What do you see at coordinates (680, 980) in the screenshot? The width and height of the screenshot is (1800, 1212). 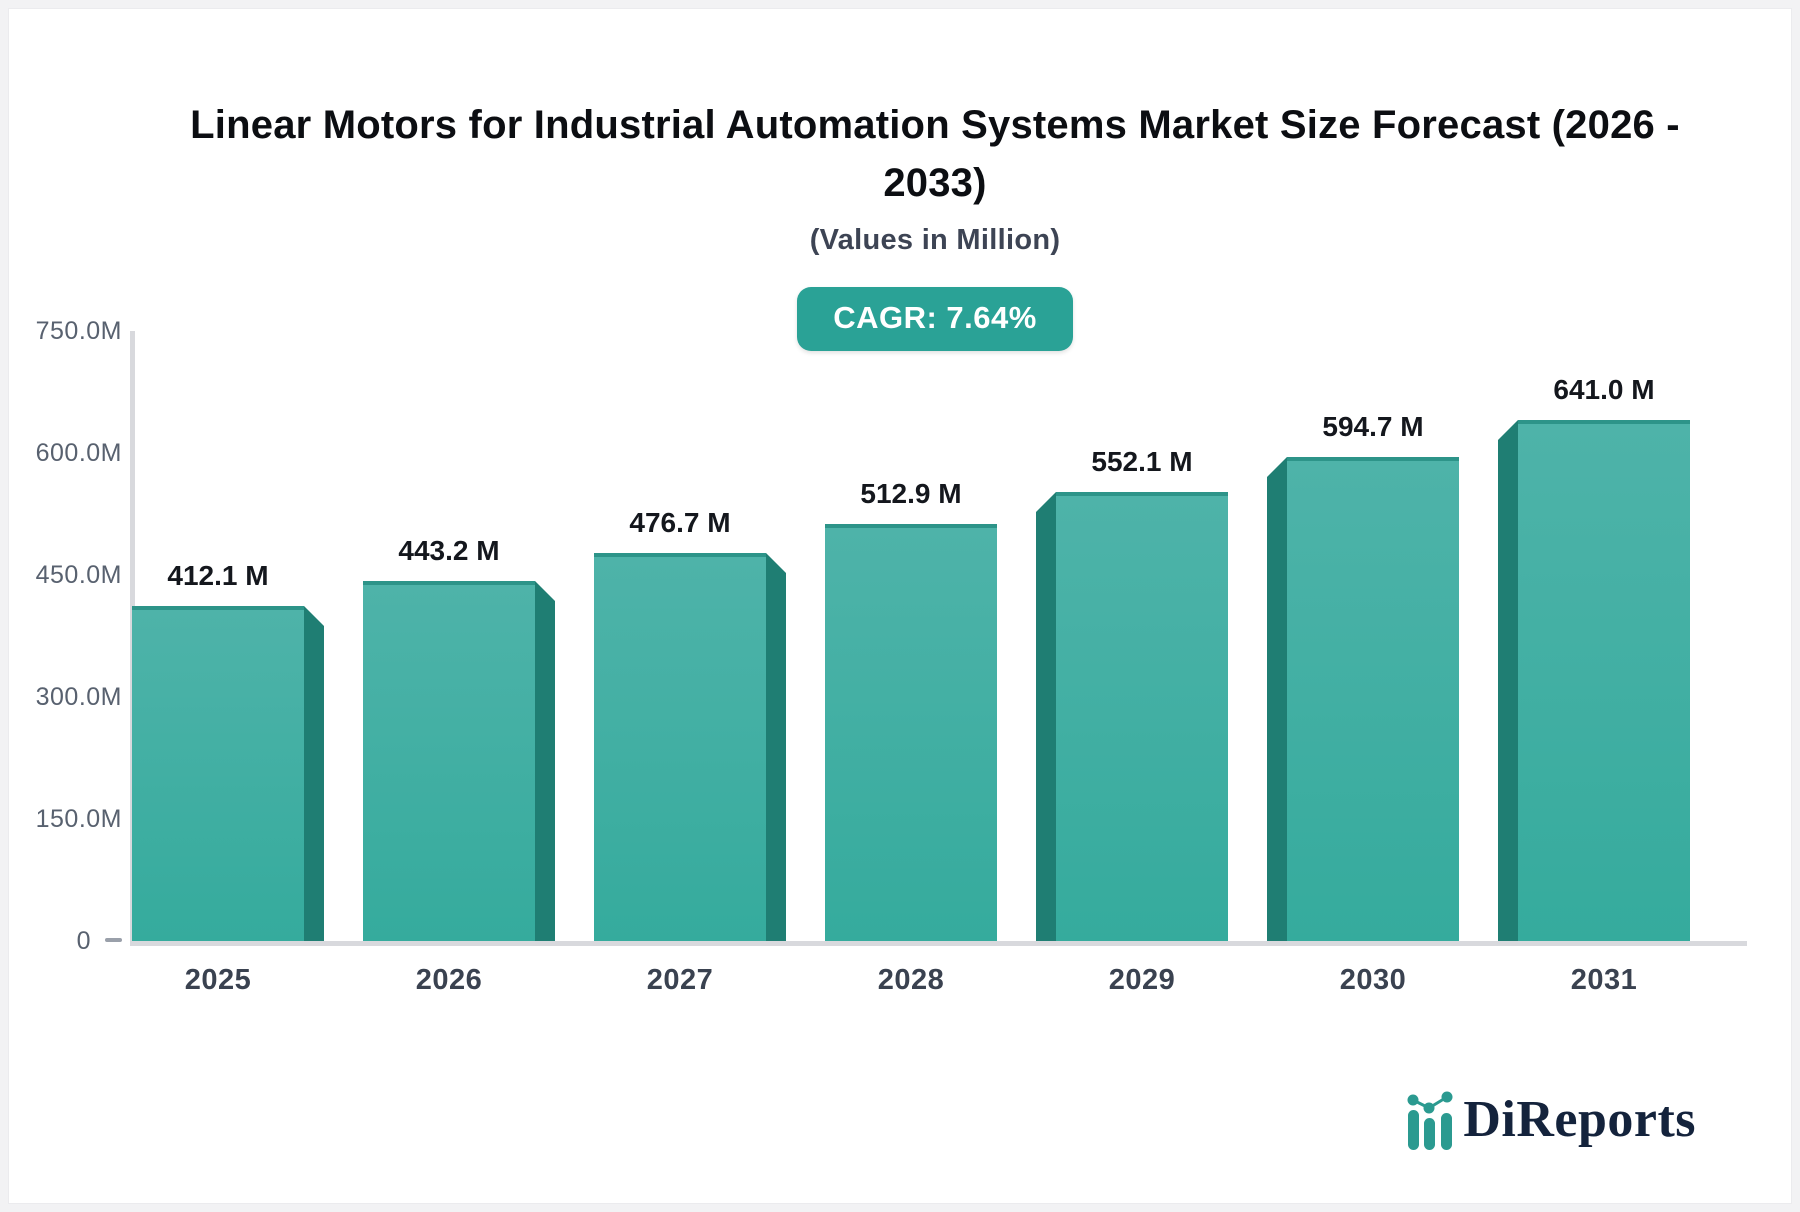 I see `x-axis-label: 2027` at bounding box center [680, 980].